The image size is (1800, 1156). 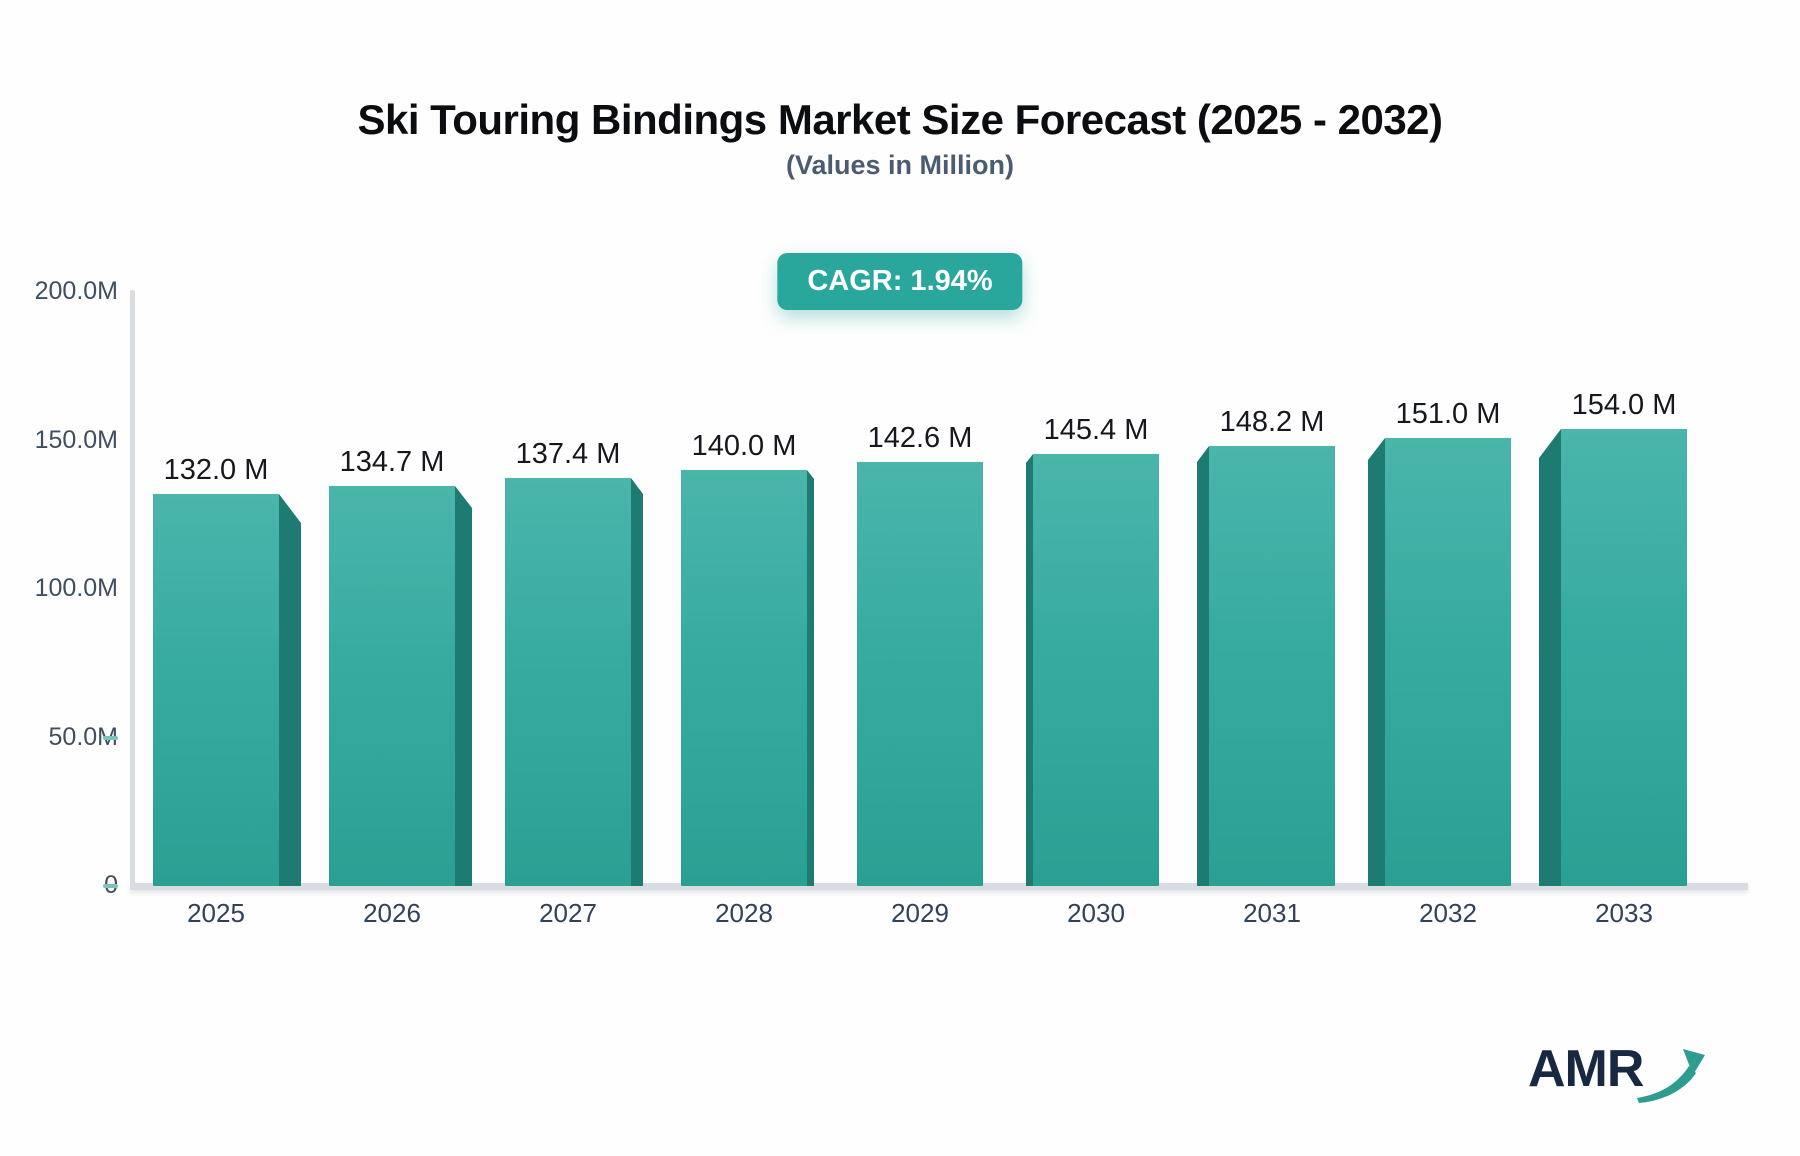 What do you see at coordinates (1624, 913) in the screenshot?
I see `x-axis-label: 2033` at bounding box center [1624, 913].